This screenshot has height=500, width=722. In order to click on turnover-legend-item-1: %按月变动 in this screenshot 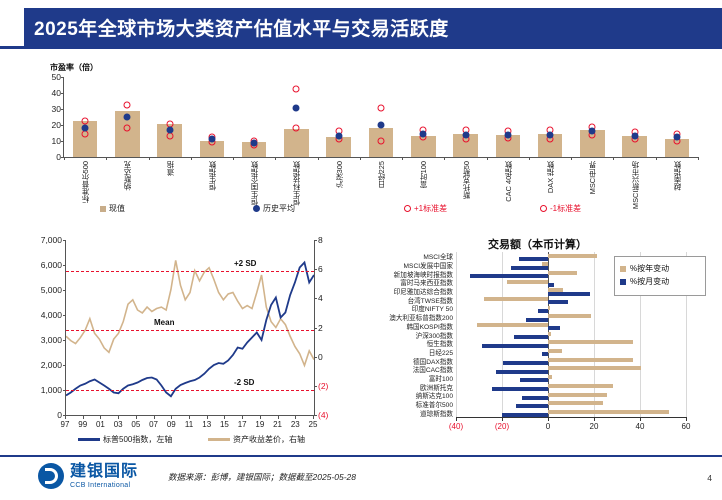, I will do `click(660, 281)`.